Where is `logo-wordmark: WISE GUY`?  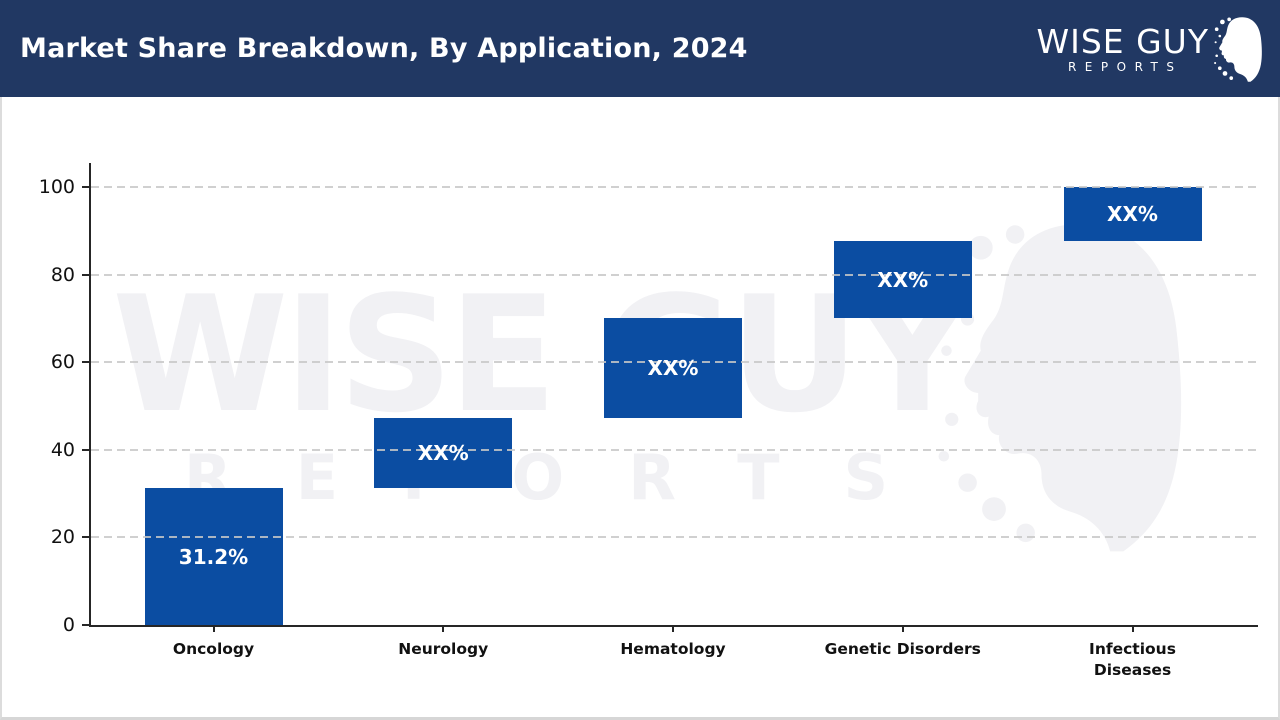 logo-wordmark: WISE GUY is located at coordinates (1122, 41).